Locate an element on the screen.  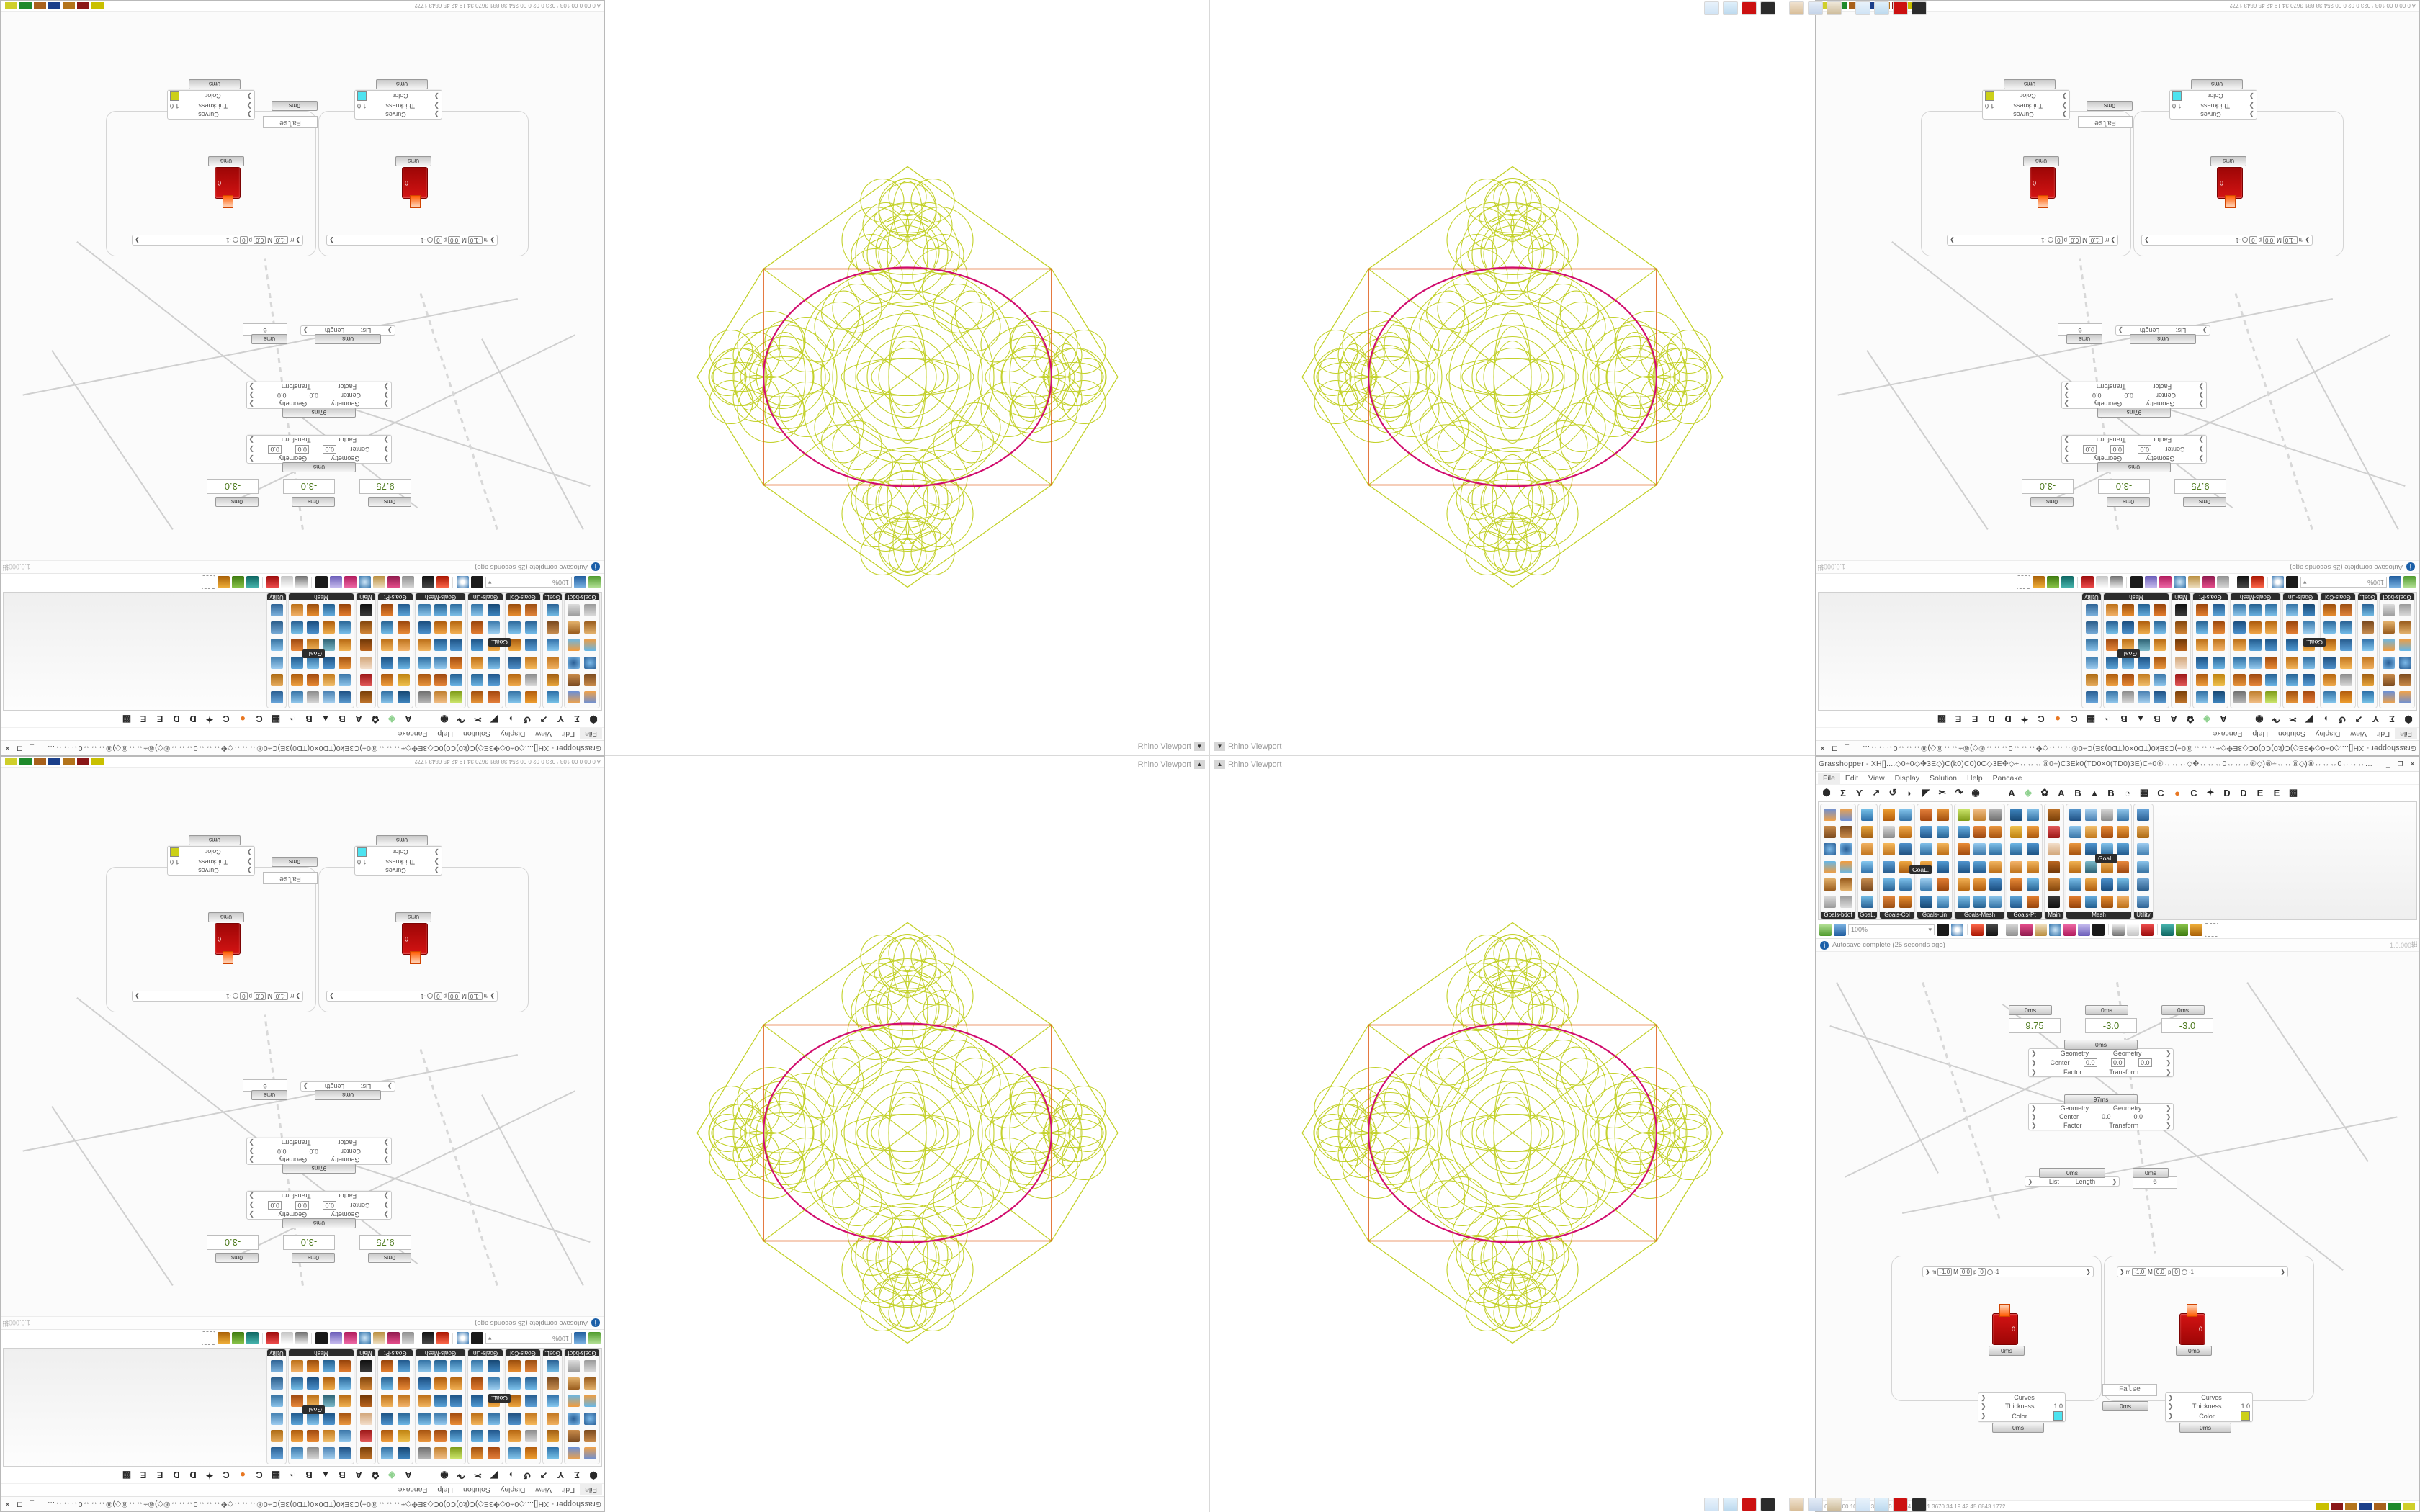
tabicon-eye-1: ◉ is located at coordinates (444, 1475).